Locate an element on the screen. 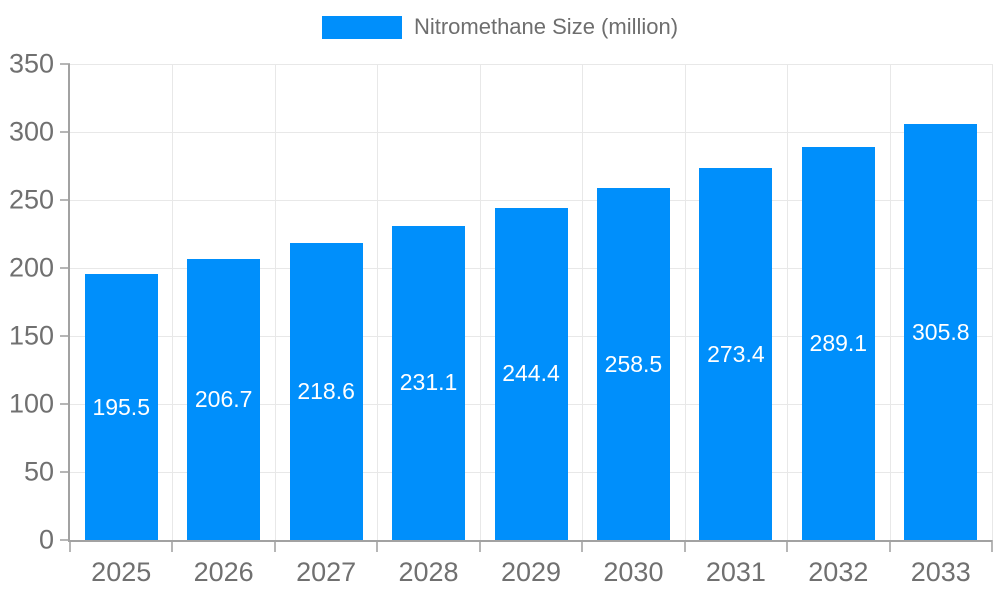 The image size is (1000, 600). bar: 273.4 is located at coordinates (736, 354).